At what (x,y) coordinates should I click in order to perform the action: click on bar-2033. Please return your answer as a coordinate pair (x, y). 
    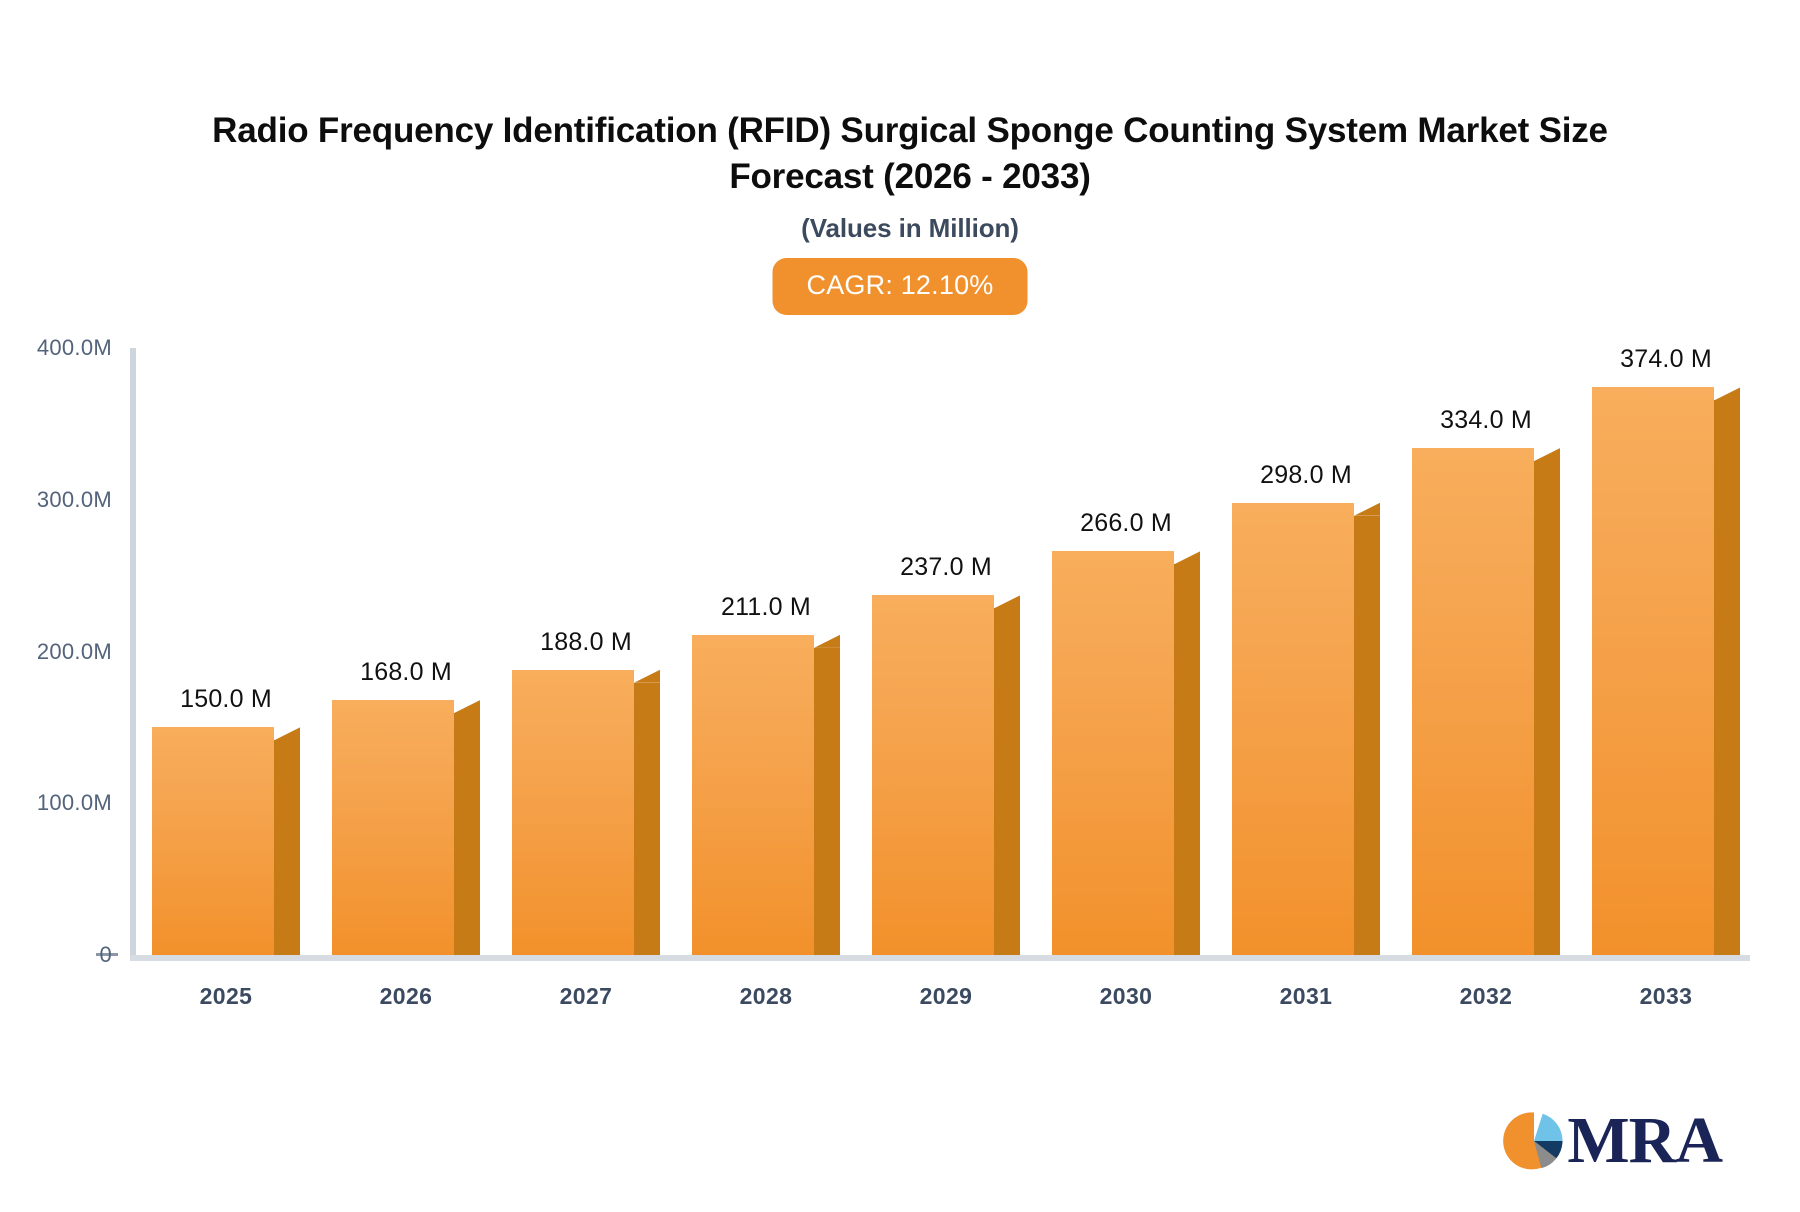
    Looking at the image, I should click on (1666, 671).